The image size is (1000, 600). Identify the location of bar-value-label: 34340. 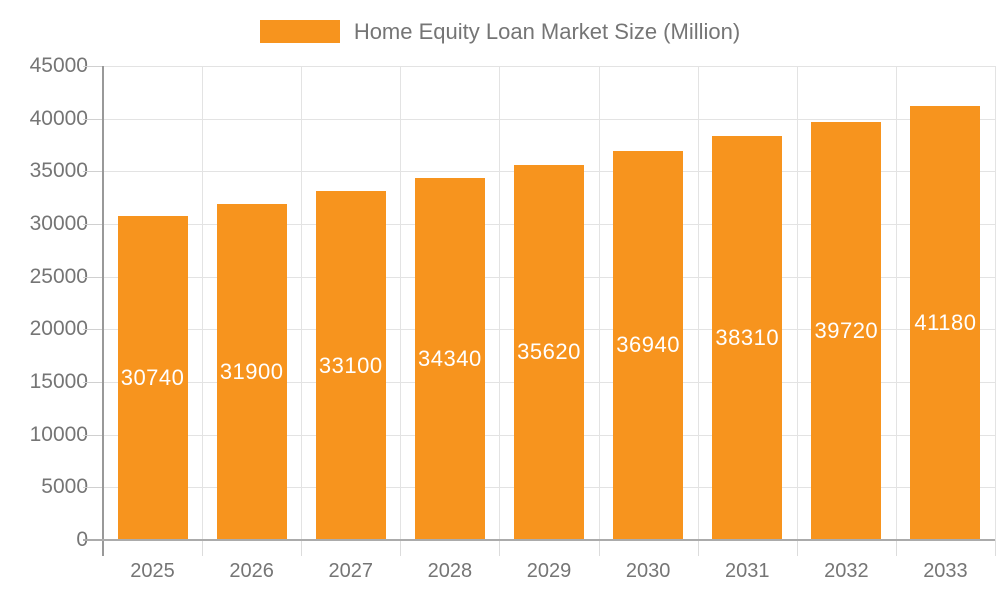
(450, 359).